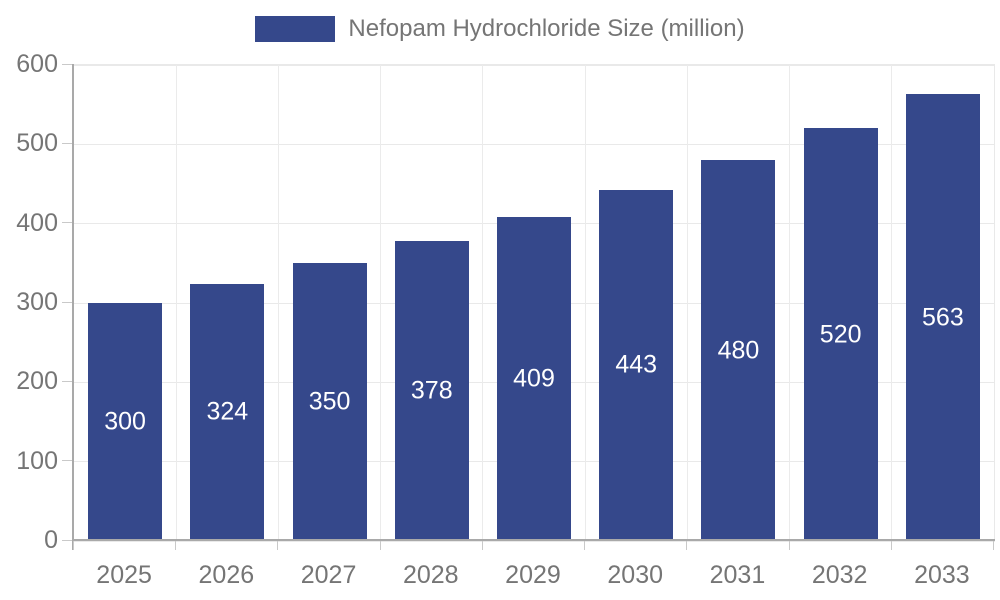 The image size is (1000, 600). I want to click on bar-2030: 443, so click(636, 365).